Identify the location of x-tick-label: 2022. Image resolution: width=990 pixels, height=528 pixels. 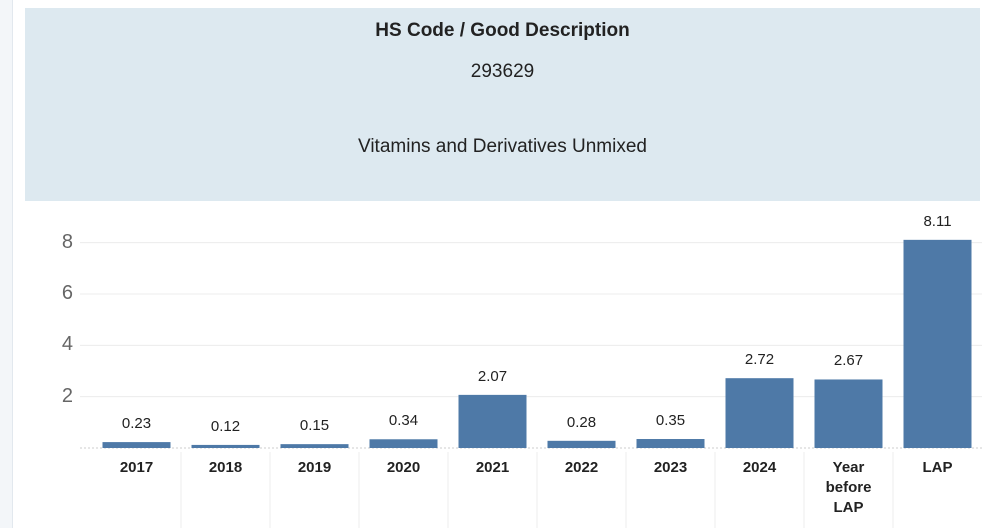
(581, 467).